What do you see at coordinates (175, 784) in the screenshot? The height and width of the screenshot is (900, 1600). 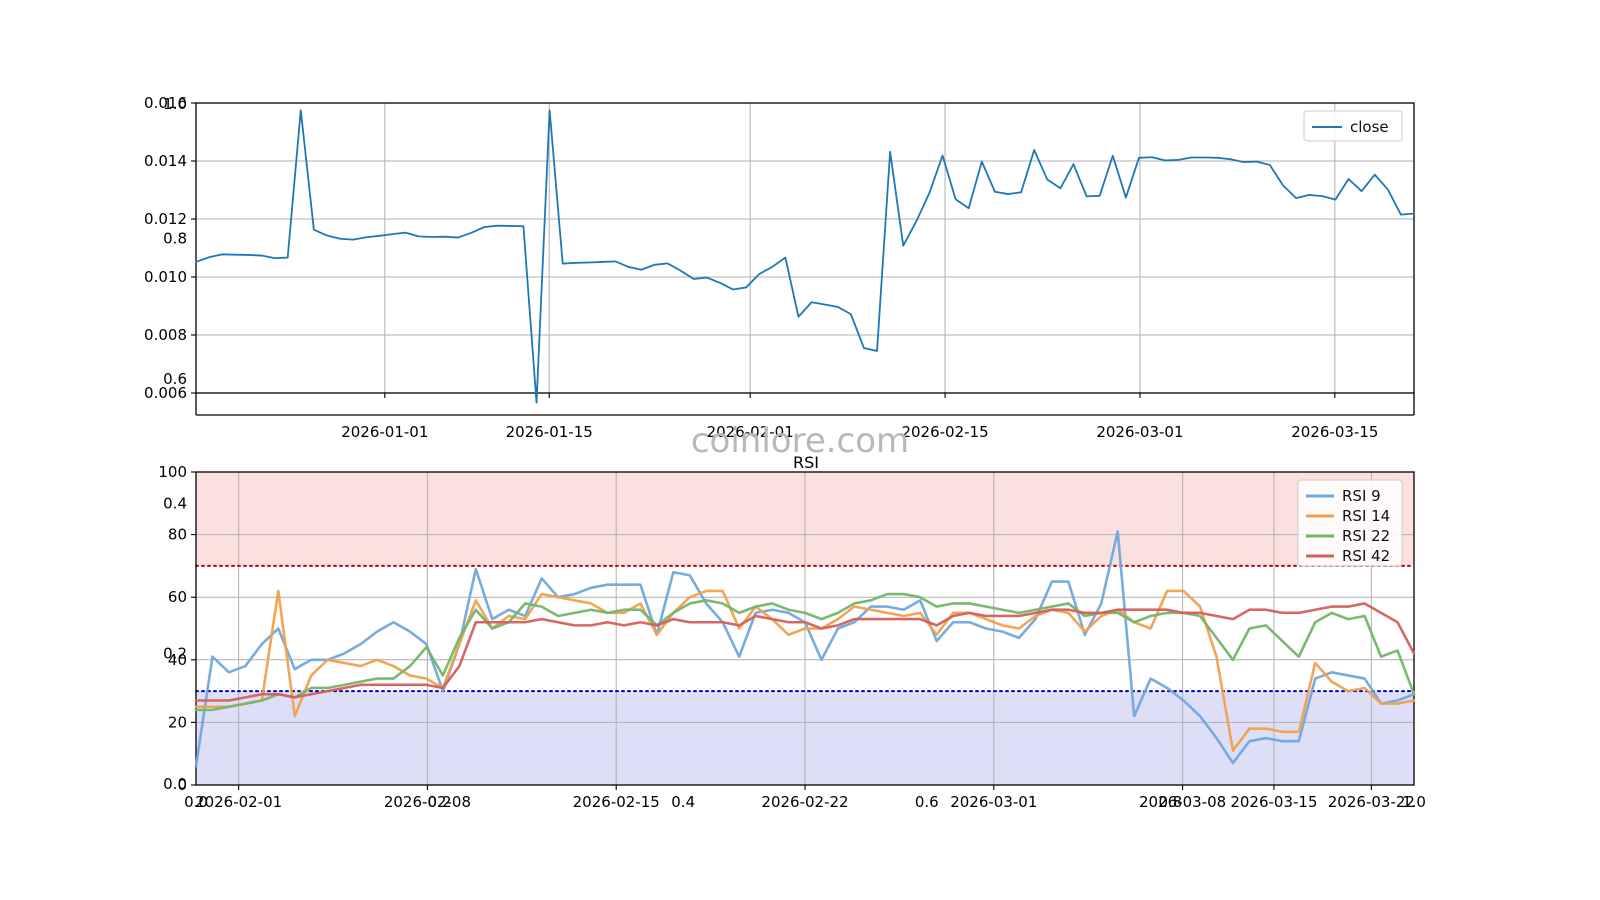 I see `rsi-secondary-ytick-label: 0.0` at bounding box center [175, 784].